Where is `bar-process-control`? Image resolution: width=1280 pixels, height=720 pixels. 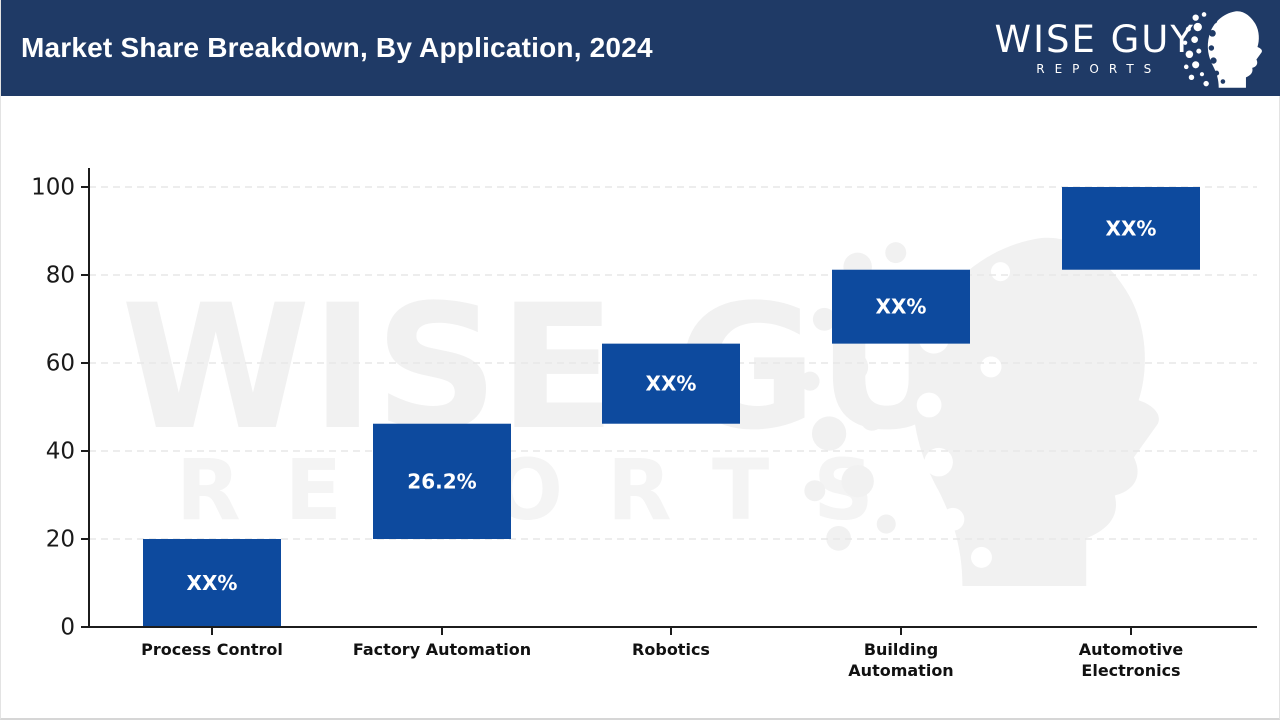 bar-process-control is located at coordinates (212, 583).